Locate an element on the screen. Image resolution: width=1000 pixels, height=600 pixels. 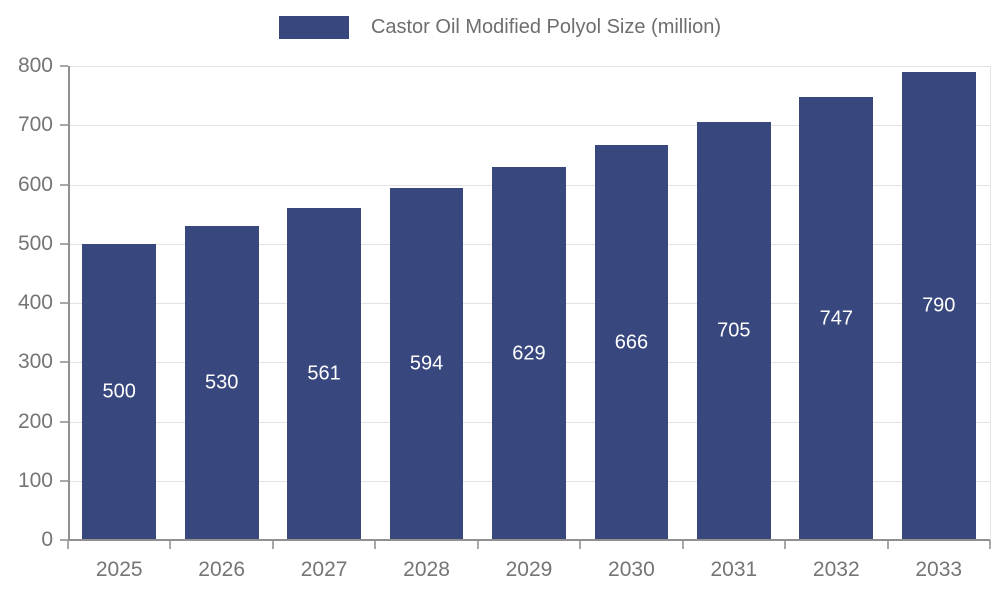
bar-2031: 705 is located at coordinates (733, 331).